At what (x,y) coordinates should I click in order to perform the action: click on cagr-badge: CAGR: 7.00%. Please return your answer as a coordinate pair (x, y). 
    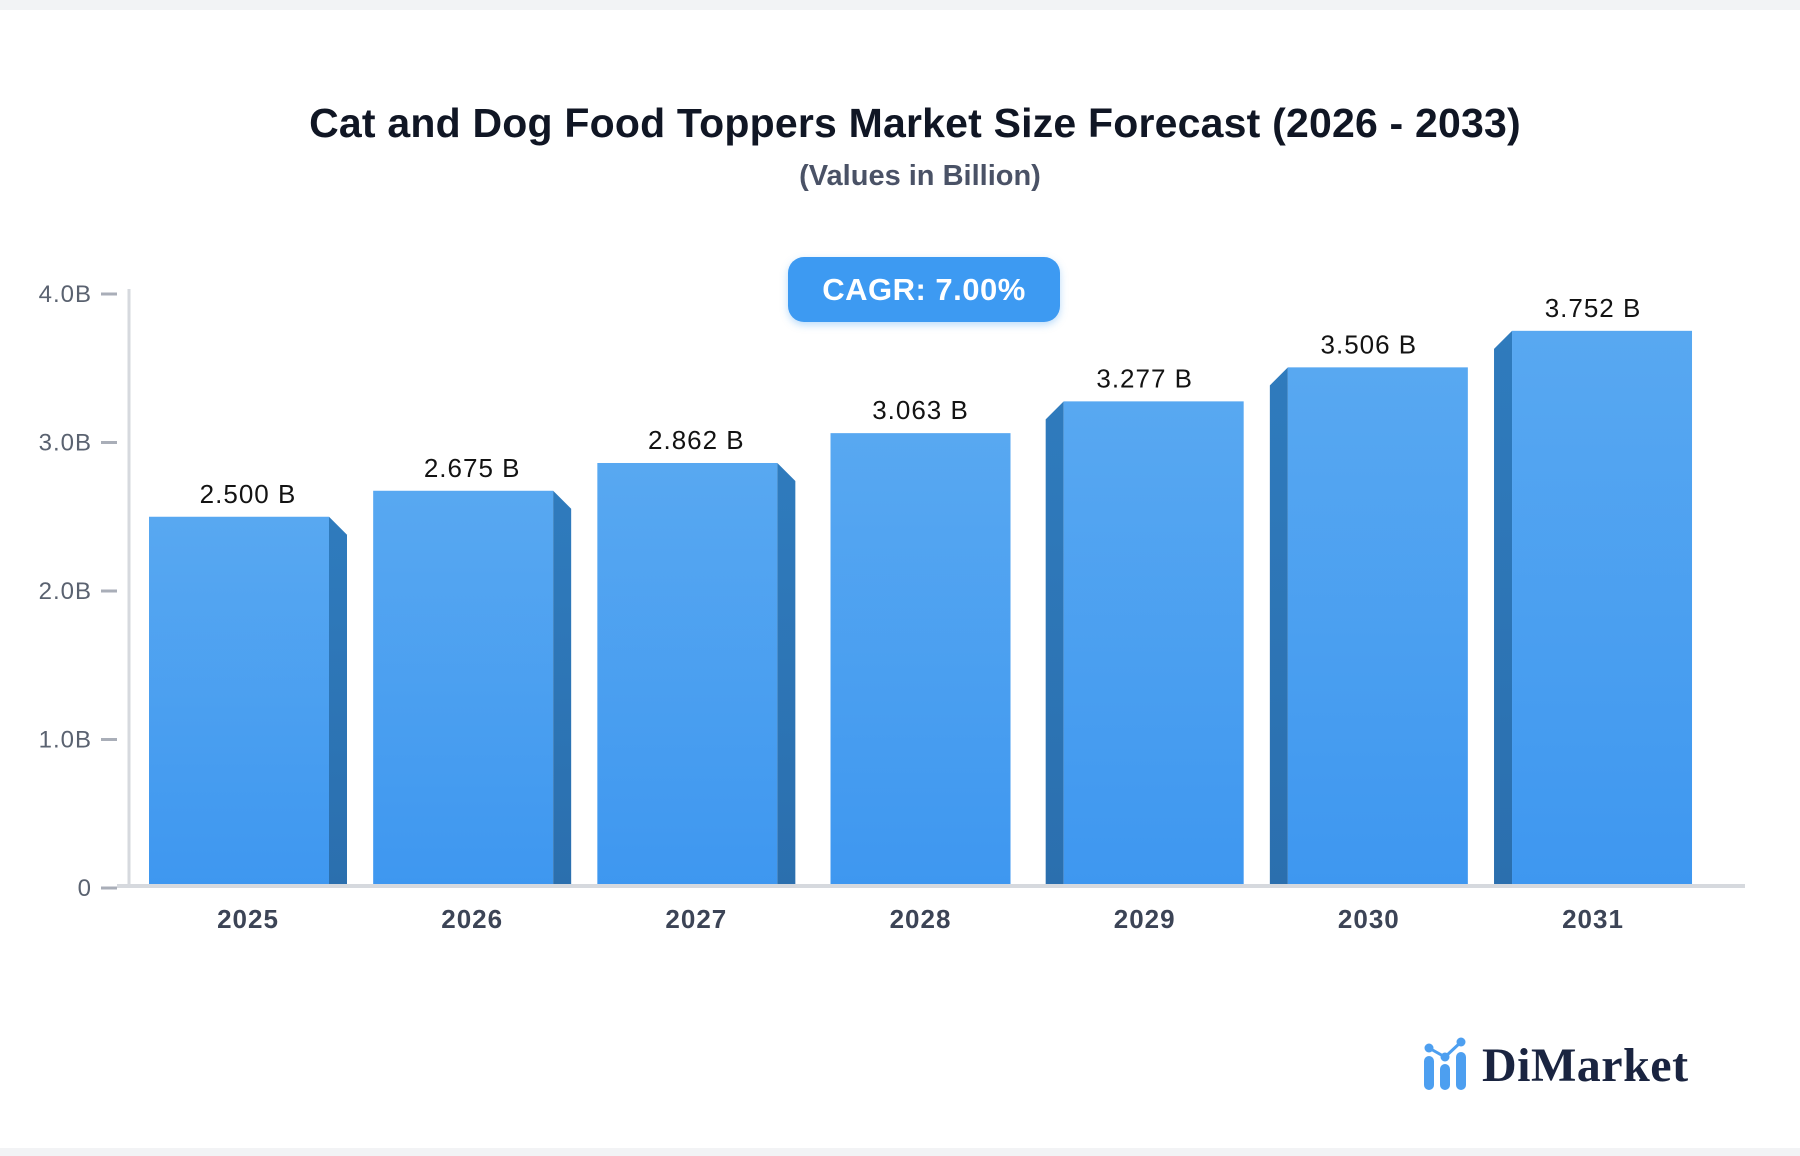
    Looking at the image, I should click on (924, 289).